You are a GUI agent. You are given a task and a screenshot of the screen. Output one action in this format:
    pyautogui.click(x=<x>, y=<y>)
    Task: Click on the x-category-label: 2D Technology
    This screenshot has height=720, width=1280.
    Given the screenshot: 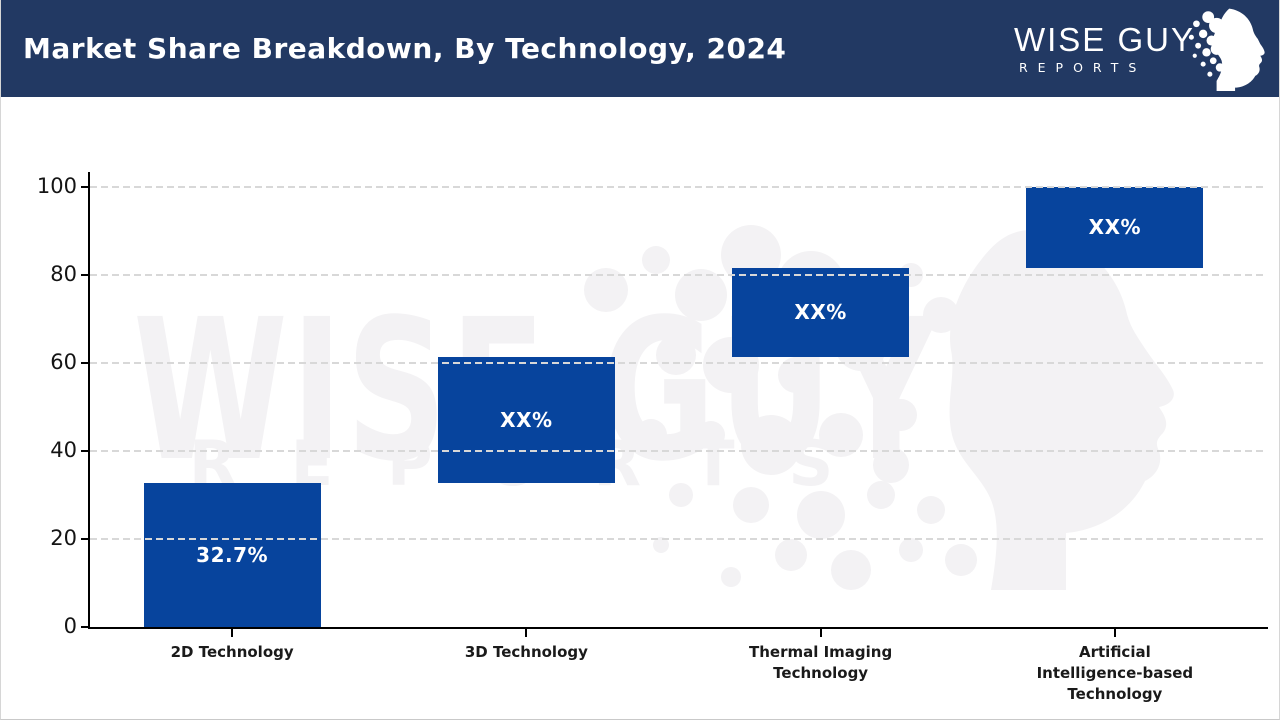 What is the action you would take?
    pyautogui.click(x=232, y=652)
    